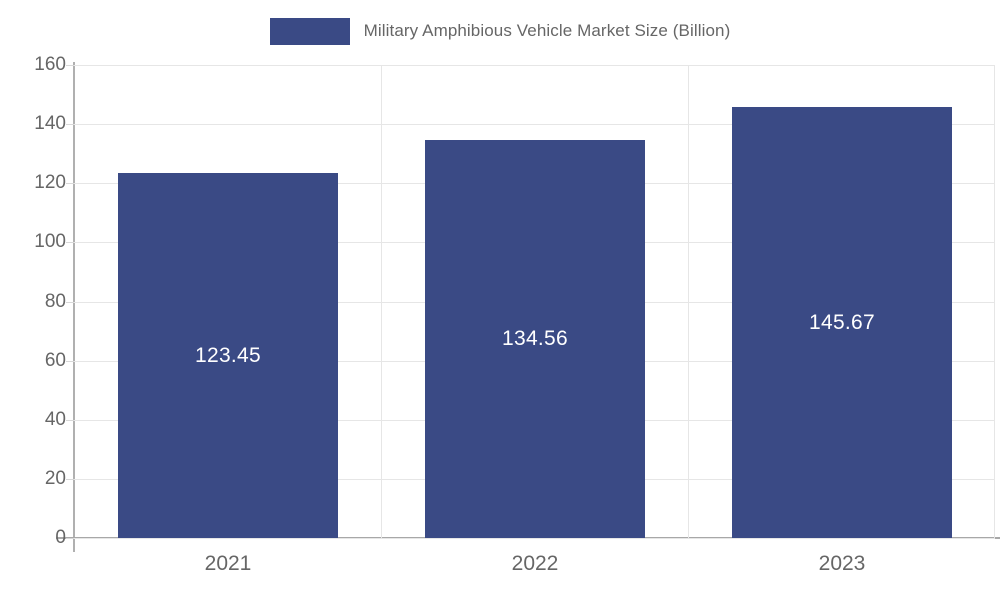 This screenshot has width=1000, height=600. Describe the element at coordinates (50, 124) in the screenshot. I see `y-axis-tick-label: 140` at that location.